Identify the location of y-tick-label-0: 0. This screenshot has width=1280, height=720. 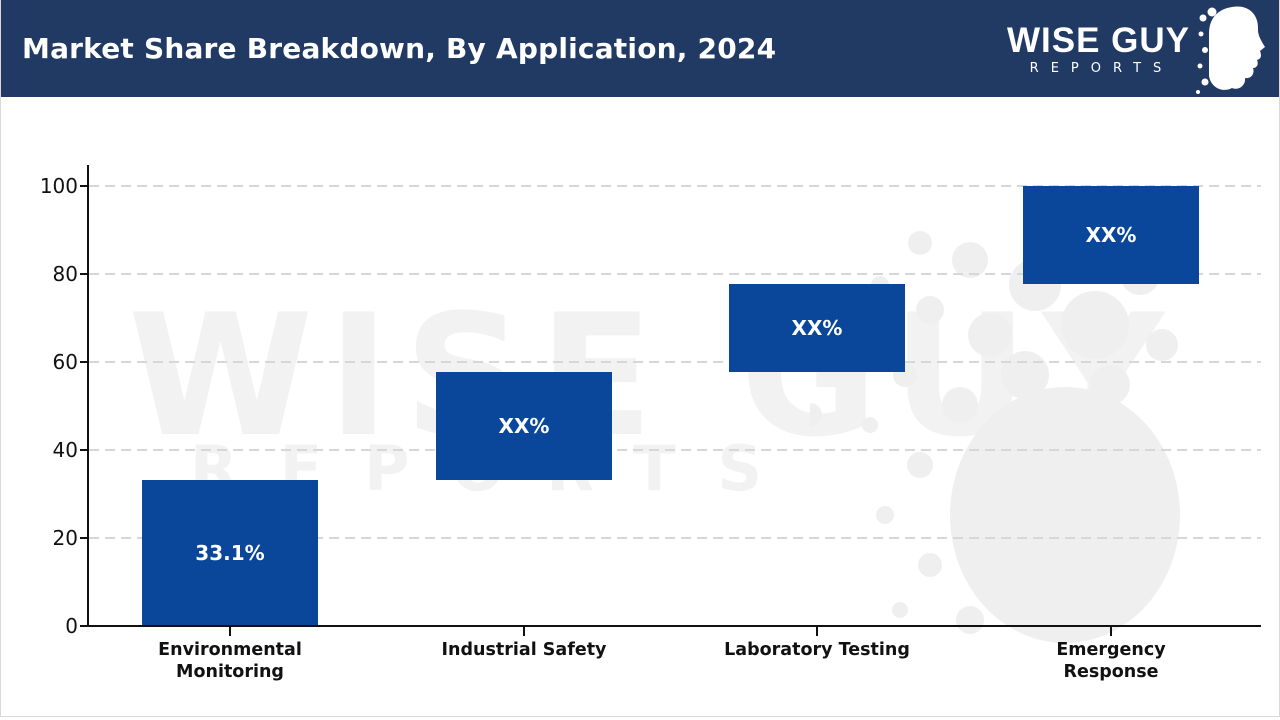
(71, 626).